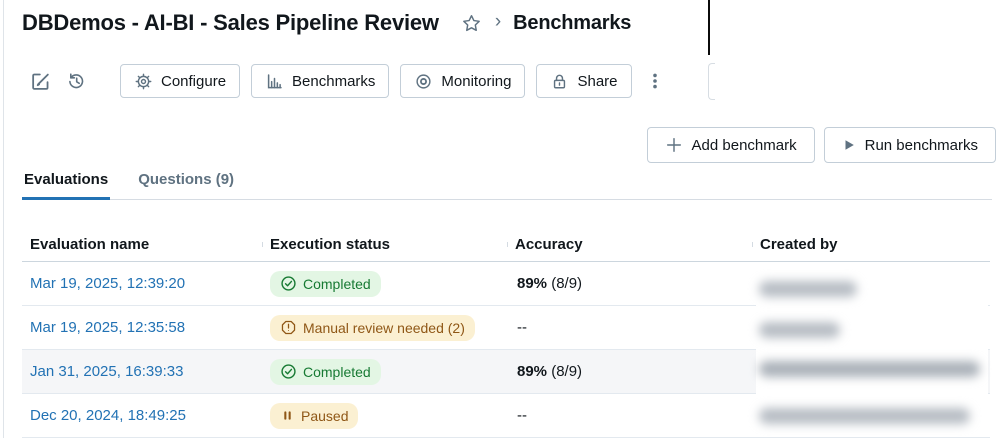 The image size is (998, 438). Describe the element at coordinates (709, 27) in the screenshot. I see `screenshot-crop-divider` at that location.